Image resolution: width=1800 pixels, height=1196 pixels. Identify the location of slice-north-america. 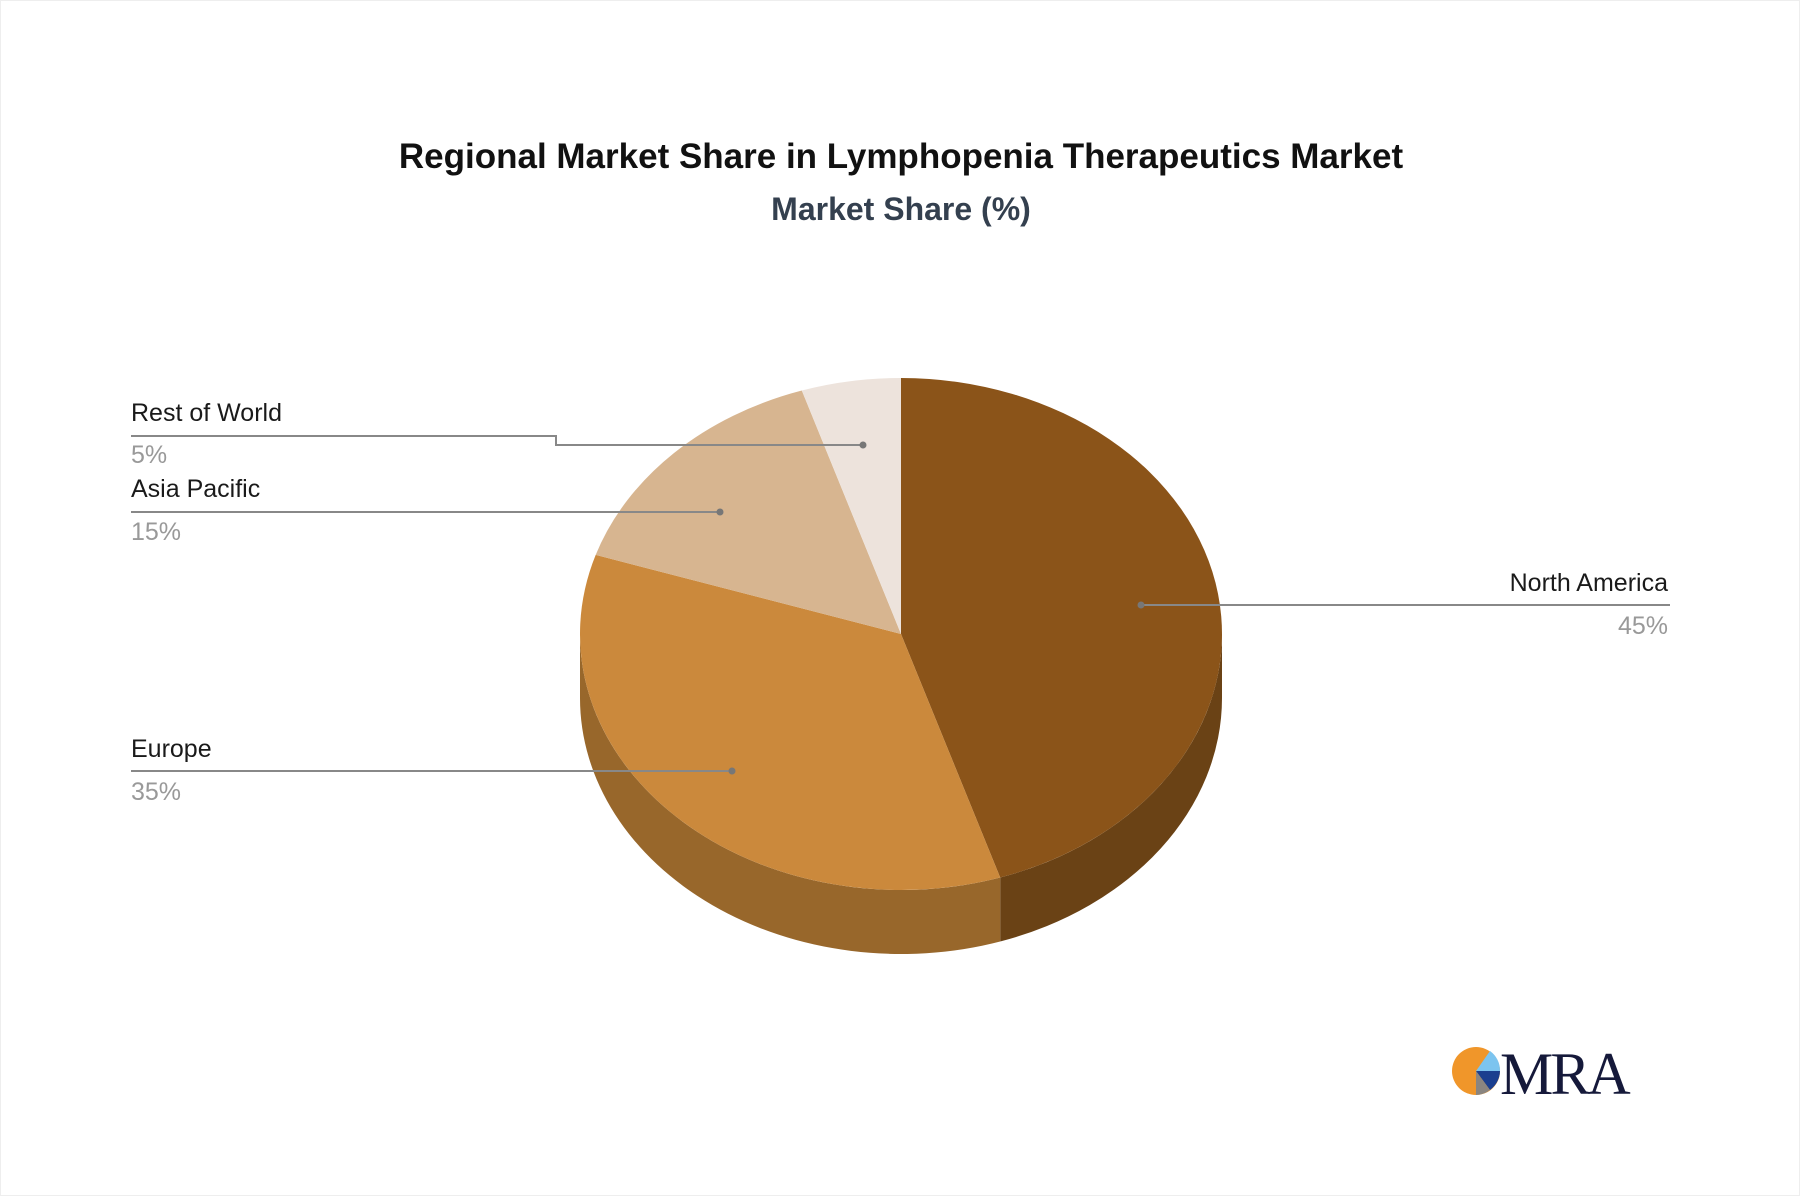
(1061, 628).